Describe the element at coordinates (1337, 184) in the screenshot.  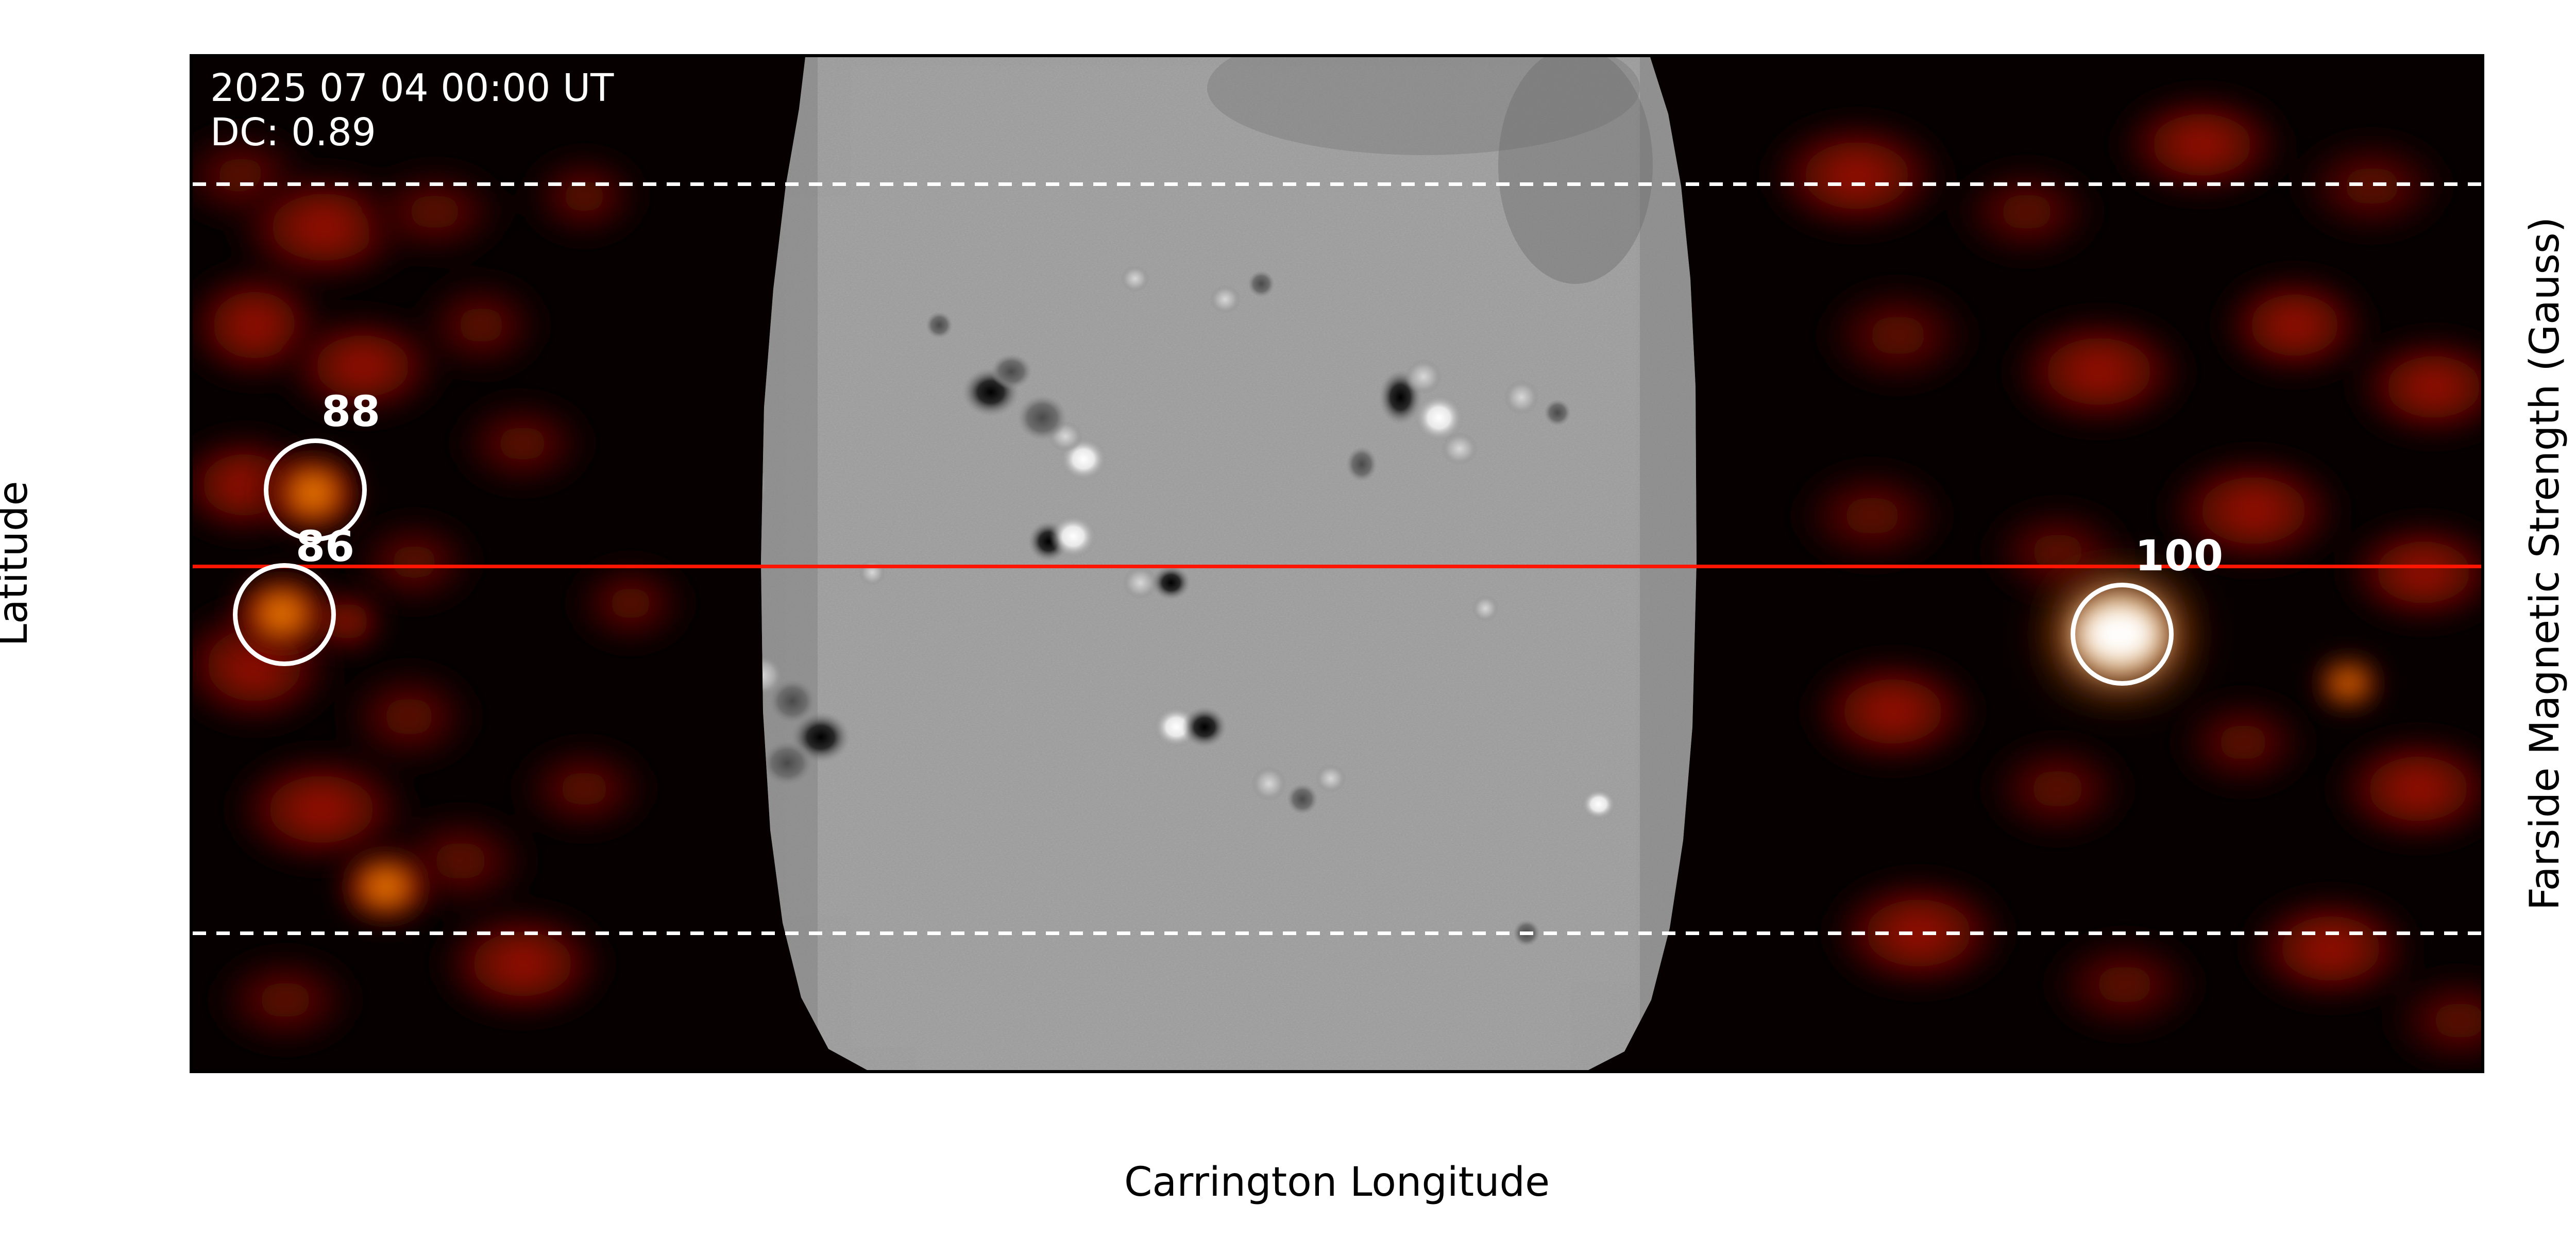
I see `high-latitude-north-dashed-line` at that location.